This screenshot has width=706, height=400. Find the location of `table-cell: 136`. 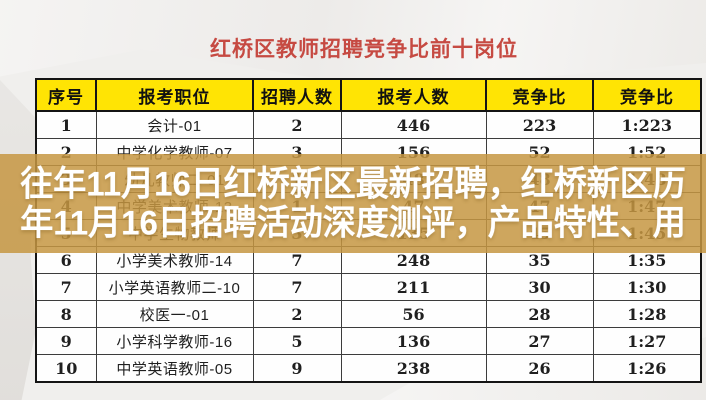

table-cell: 136 is located at coordinates (413, 341).